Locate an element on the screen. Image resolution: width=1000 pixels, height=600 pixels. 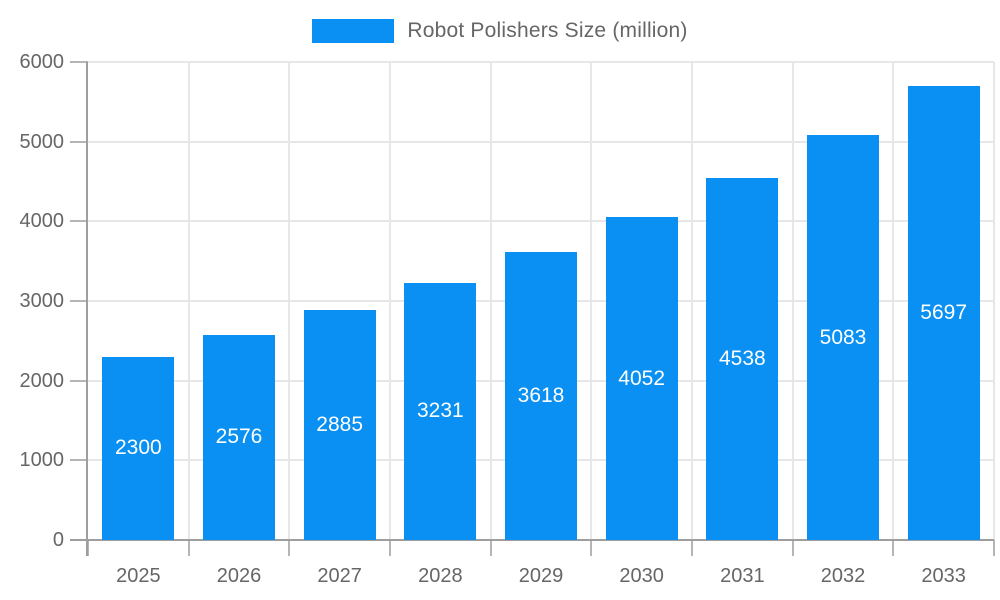
legend-swatch-icon is located at coordinates (353, 31).